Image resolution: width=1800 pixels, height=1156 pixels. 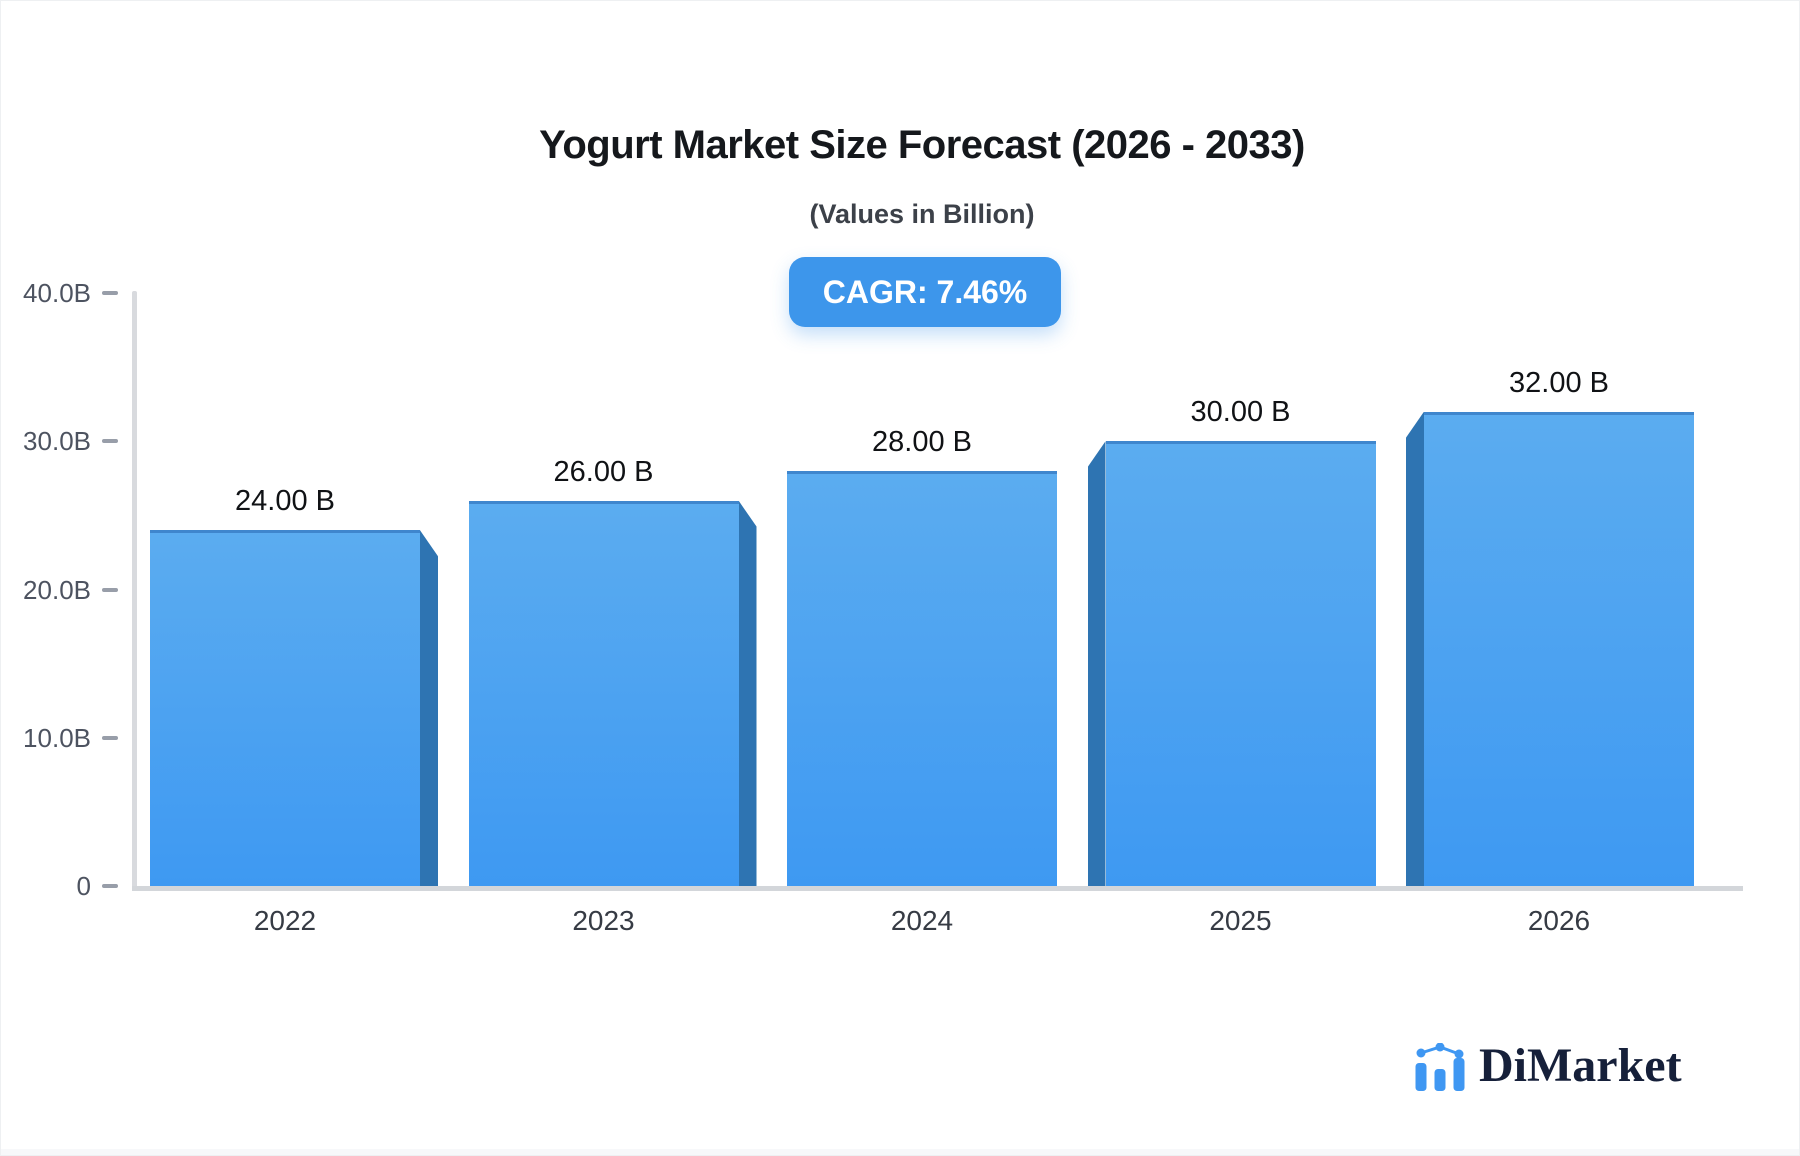 What do you see at coordinates (922, 678) in the screenshot?
I see `bar-2024` at bounding box center [922, 678].